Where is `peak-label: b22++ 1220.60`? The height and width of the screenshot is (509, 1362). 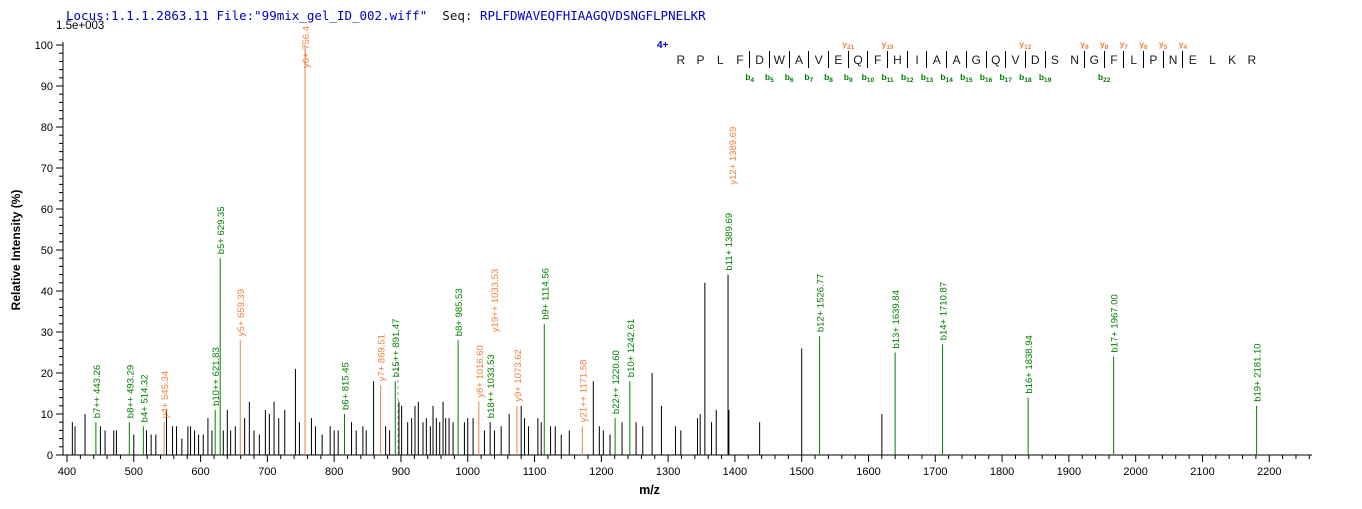
peak-label: b22++ 1220.60 is located at coordinates (616, 382).